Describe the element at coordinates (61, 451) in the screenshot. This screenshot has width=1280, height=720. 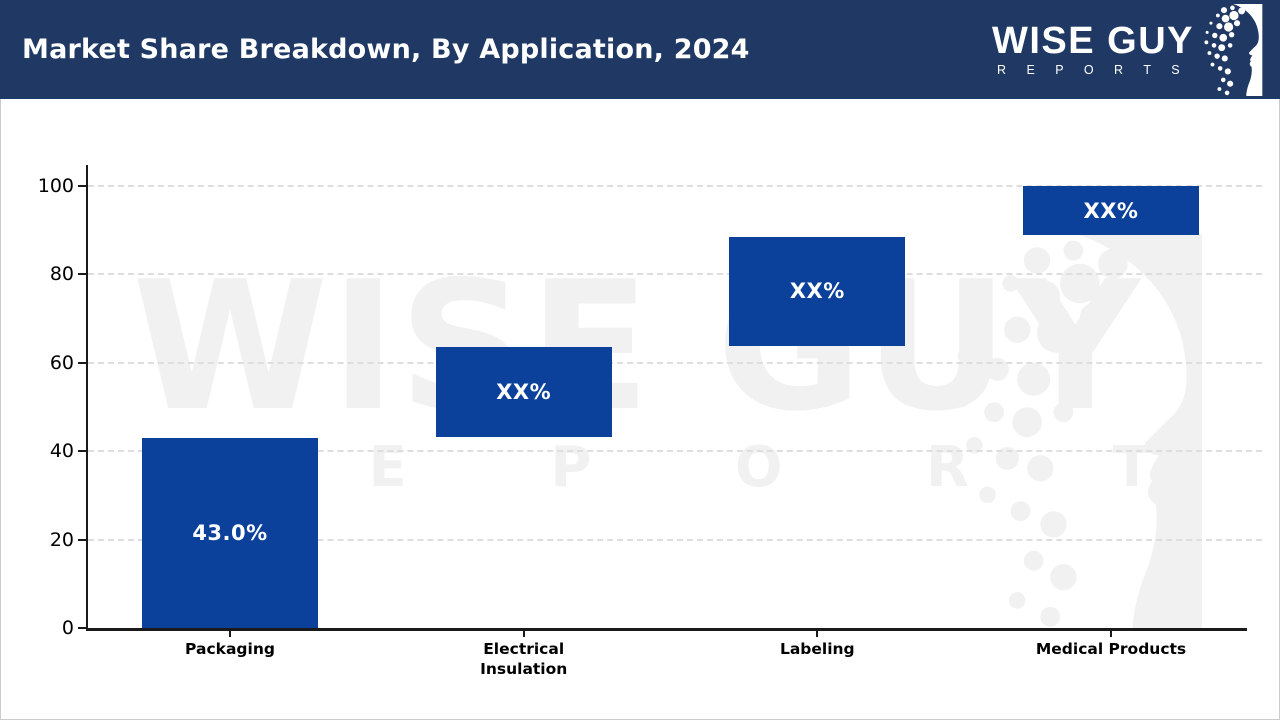
I see `y-tick-label: 40` at that location.